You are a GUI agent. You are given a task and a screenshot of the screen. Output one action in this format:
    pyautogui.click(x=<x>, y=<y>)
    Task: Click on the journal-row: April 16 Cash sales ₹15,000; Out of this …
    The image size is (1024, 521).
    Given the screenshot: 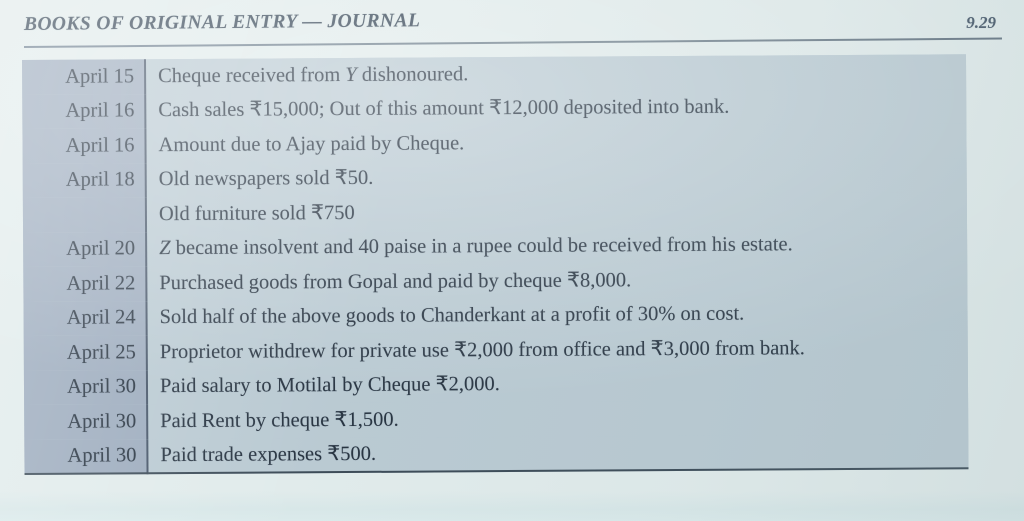 What is the action you would take?
    pyautogui.click(x=494, y=108)
    